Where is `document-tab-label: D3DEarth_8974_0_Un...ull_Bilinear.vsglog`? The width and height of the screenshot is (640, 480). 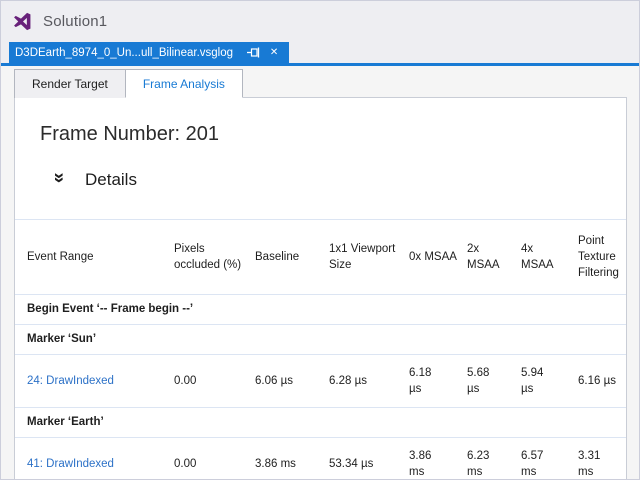 document-tab-label: D3DEarth_8974_0_Un...ull_Bilinear.vsglog is located at coordinates (124, 52).